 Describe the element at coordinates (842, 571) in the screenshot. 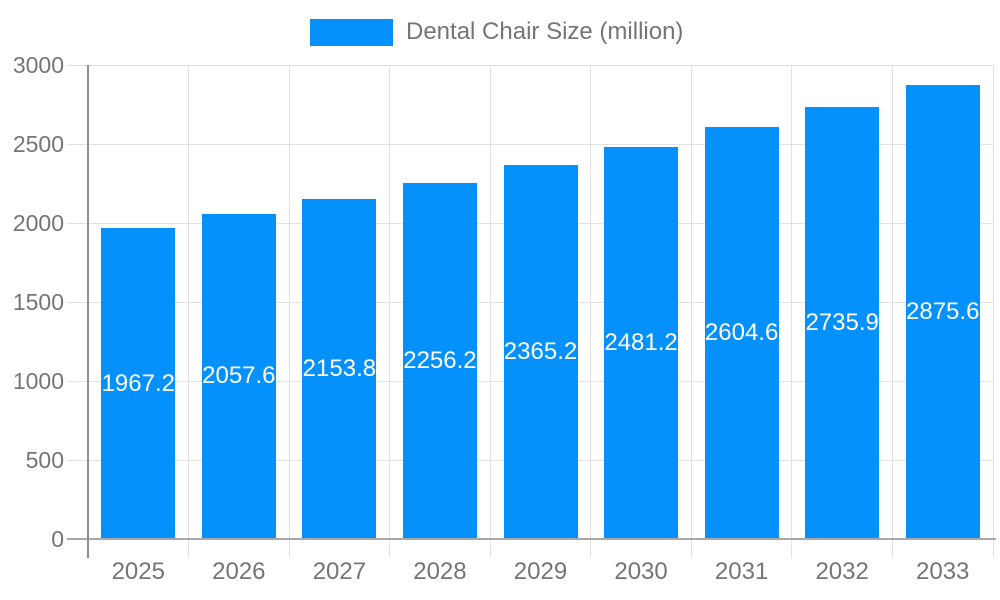

I see `x-tick-label: 2032` at that location.